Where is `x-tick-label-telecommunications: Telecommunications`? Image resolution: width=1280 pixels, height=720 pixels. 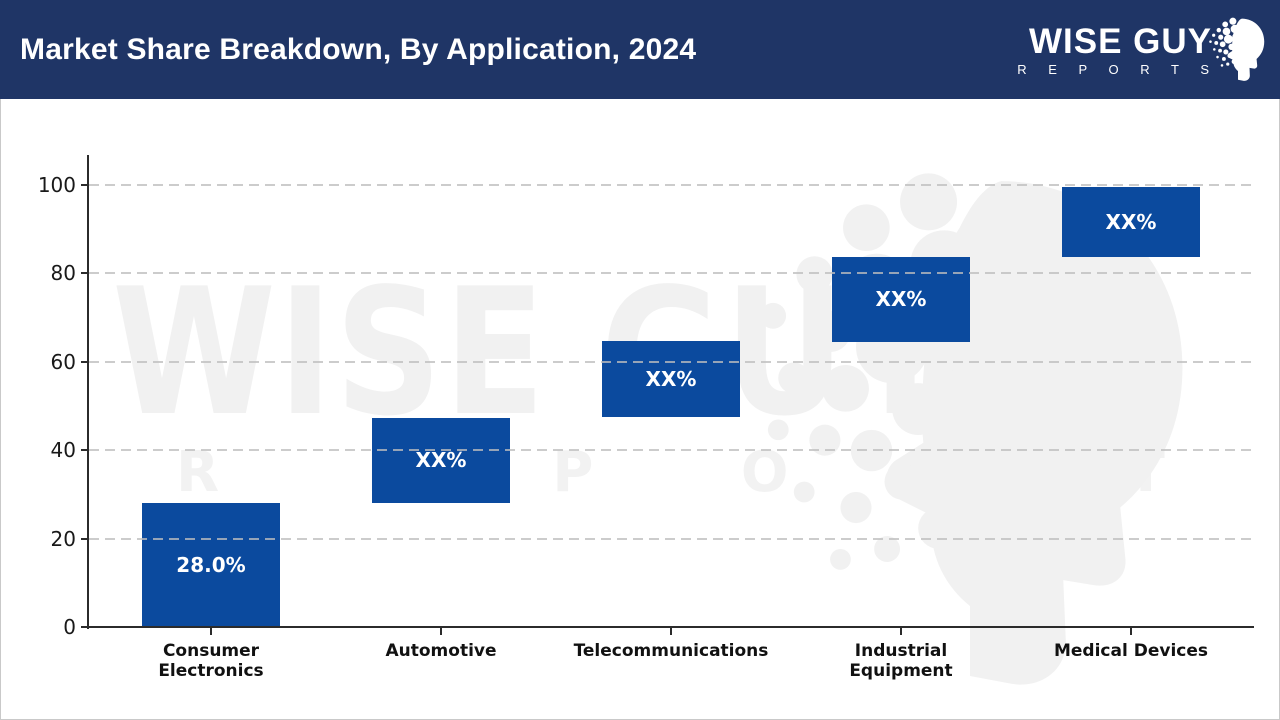 x-tick-label-telecommunications: Telecommunications is located at coordinates (671, 651).